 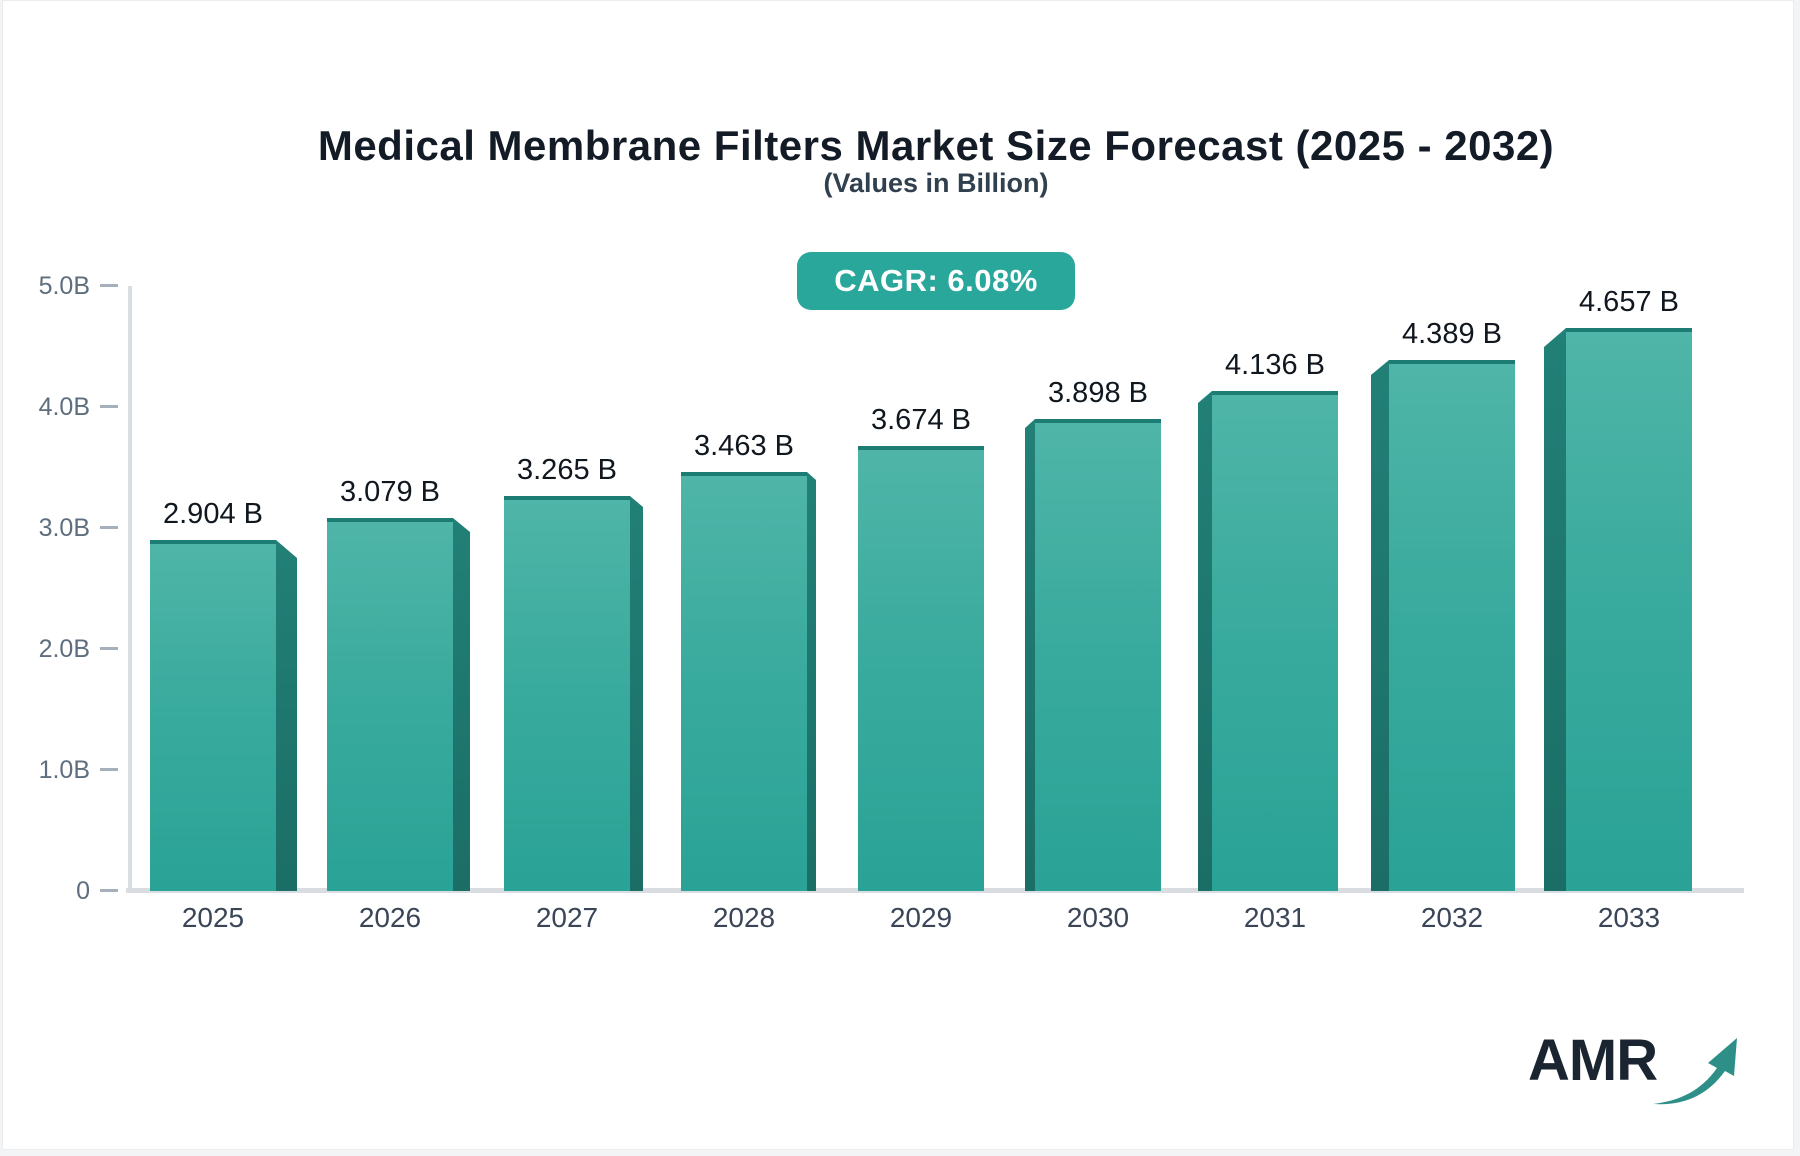 What do you see at coordinates (1205, 641) in the screenshot?
I see `bar-2031-side-face` at bounding box center [1205, 641].